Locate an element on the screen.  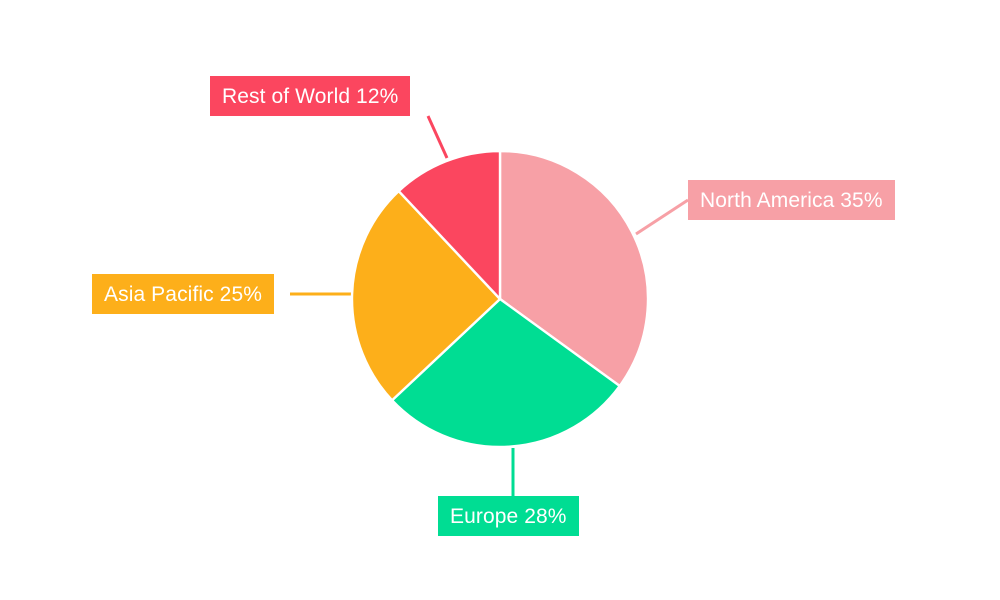
pie-slice-north-america is located at coordinates (574, 268).